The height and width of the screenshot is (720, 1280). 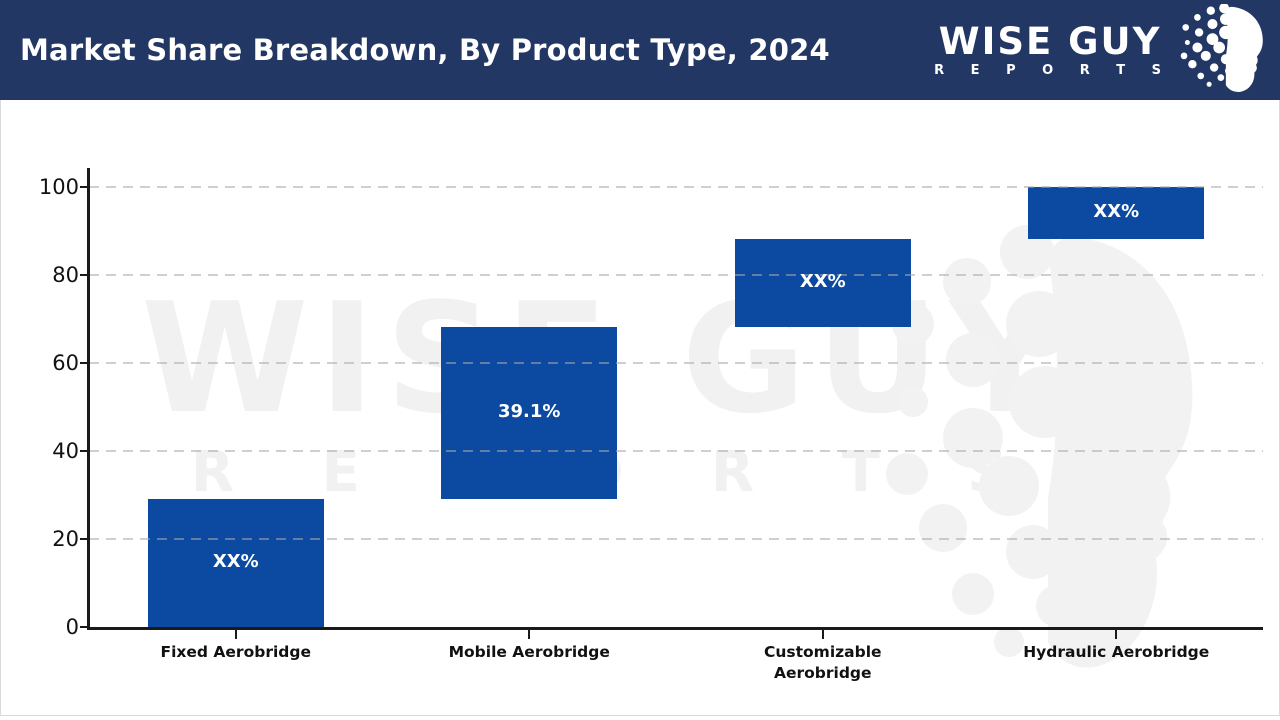 What do you see at coordinates (58, 187) in the screenshot?
I see `y-tick-label-100: 100` at bounding box center [58, 187].